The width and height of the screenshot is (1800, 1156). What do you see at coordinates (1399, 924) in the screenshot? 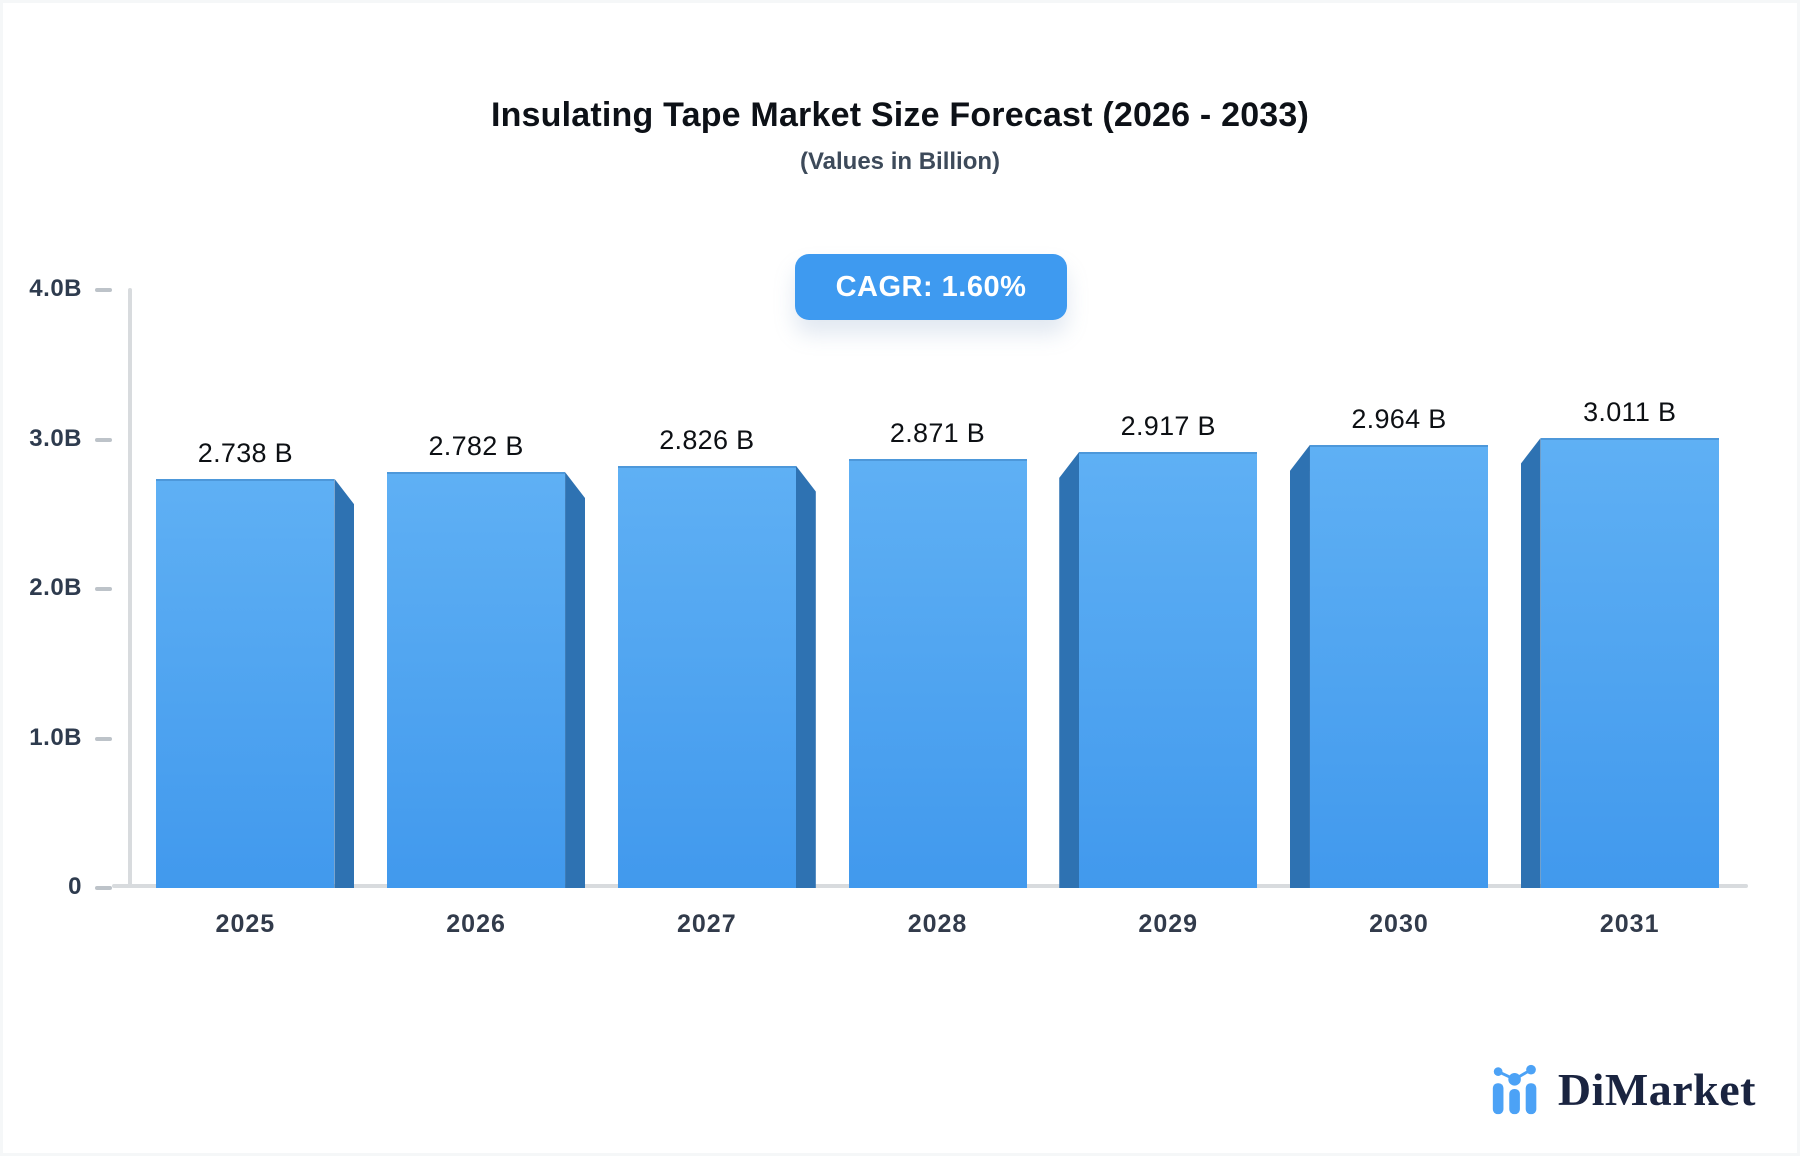
I see `x-tick-label: 2030` at bounding box center [1399, 924].